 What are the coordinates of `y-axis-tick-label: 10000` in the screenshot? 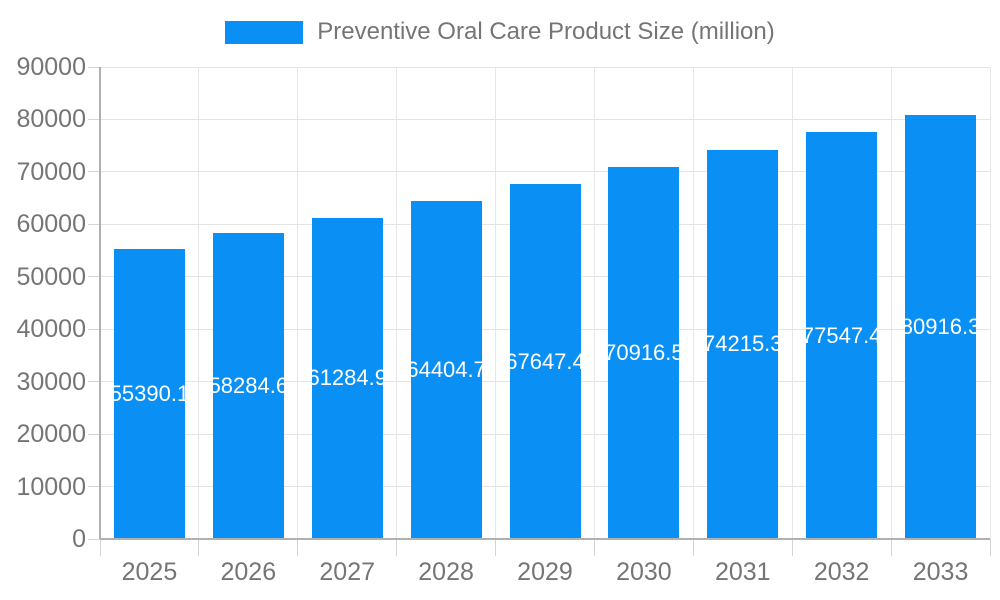 It's located at (51, 486).